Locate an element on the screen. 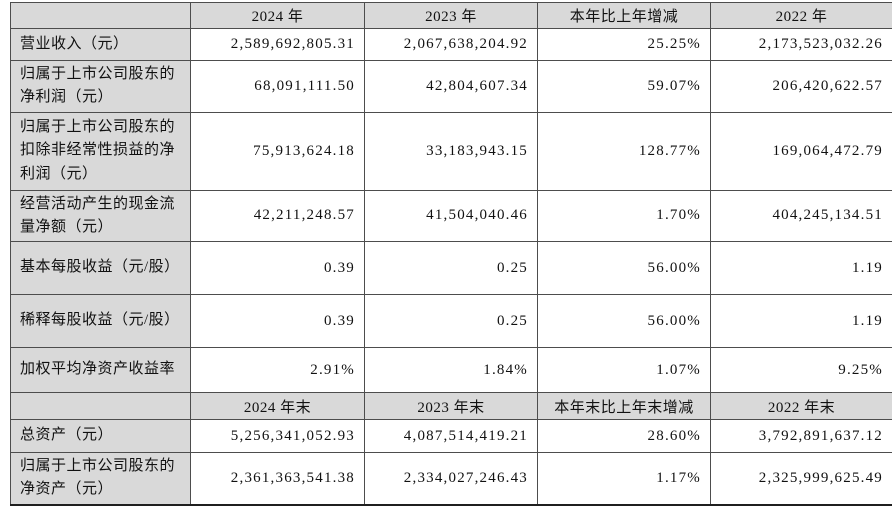 The width and height of the screenshot is (892, 506). header-yoy-change: 本年比上年增减 is located at coordinates (624, 16).